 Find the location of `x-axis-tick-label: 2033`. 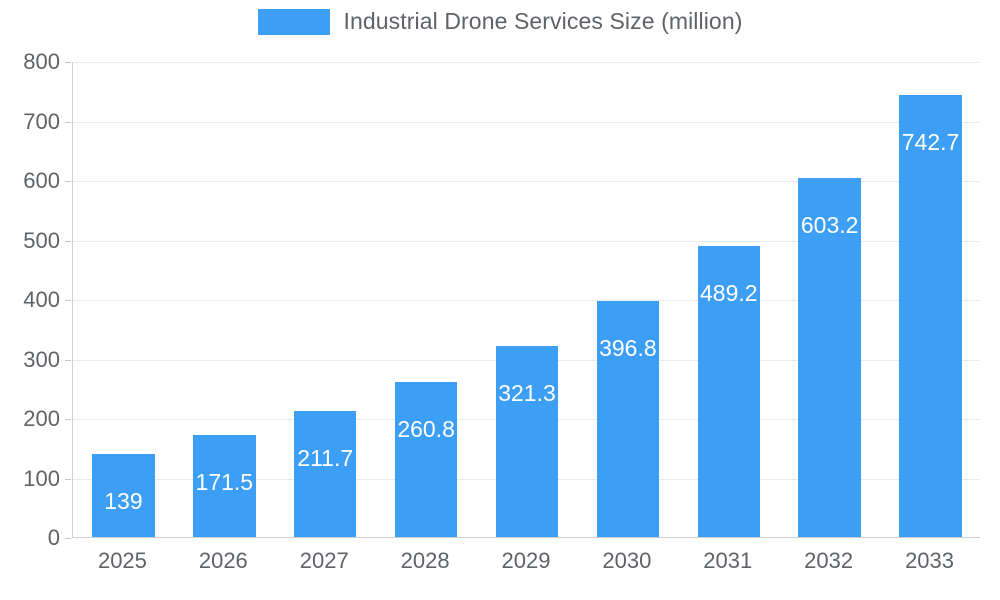

x-axis-tick-label: 2033 is located at coordinates (930, 560).